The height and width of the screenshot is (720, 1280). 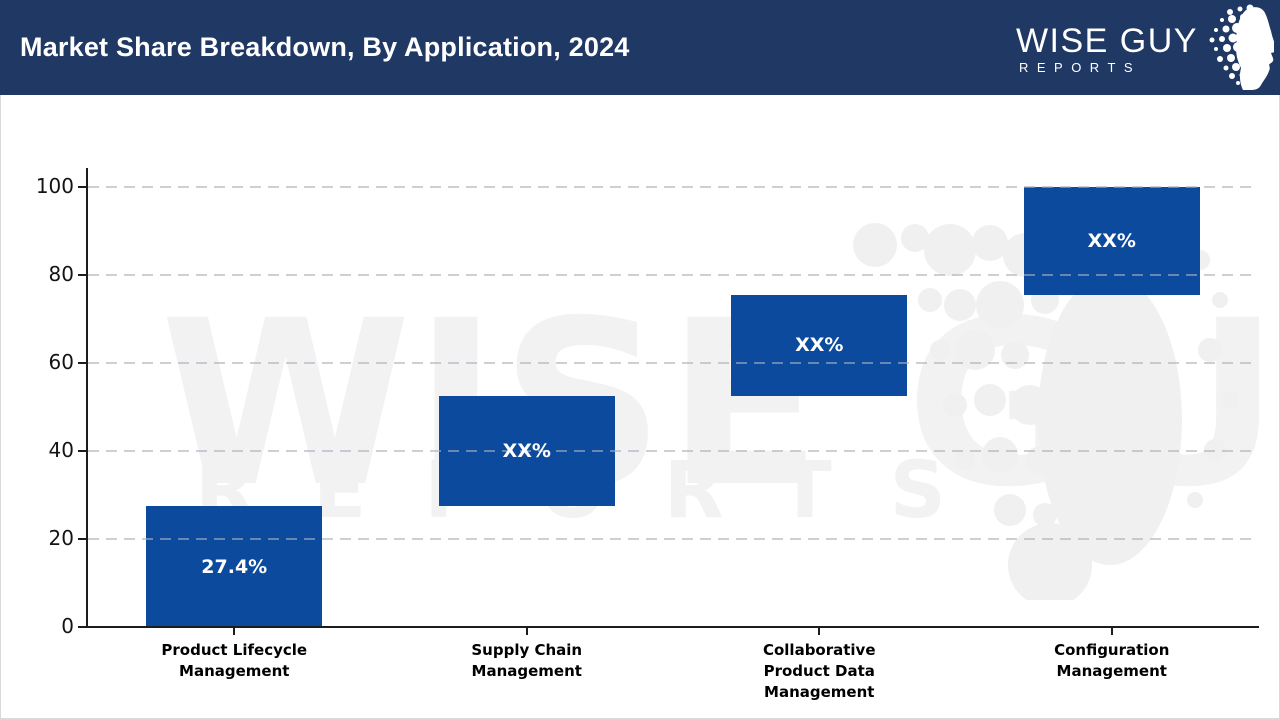 I want to click on bar-value-label: 27.4%, so click(x=234, y=566).